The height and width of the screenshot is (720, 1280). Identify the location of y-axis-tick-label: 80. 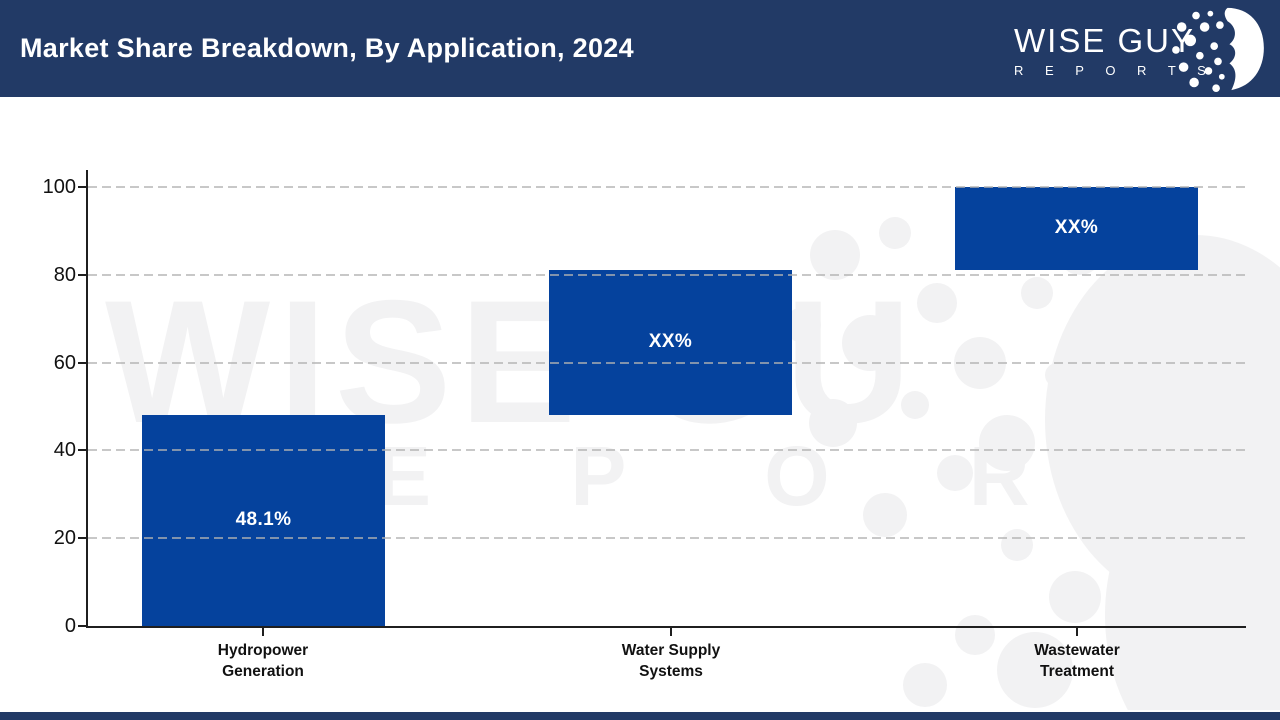
(64, 274).